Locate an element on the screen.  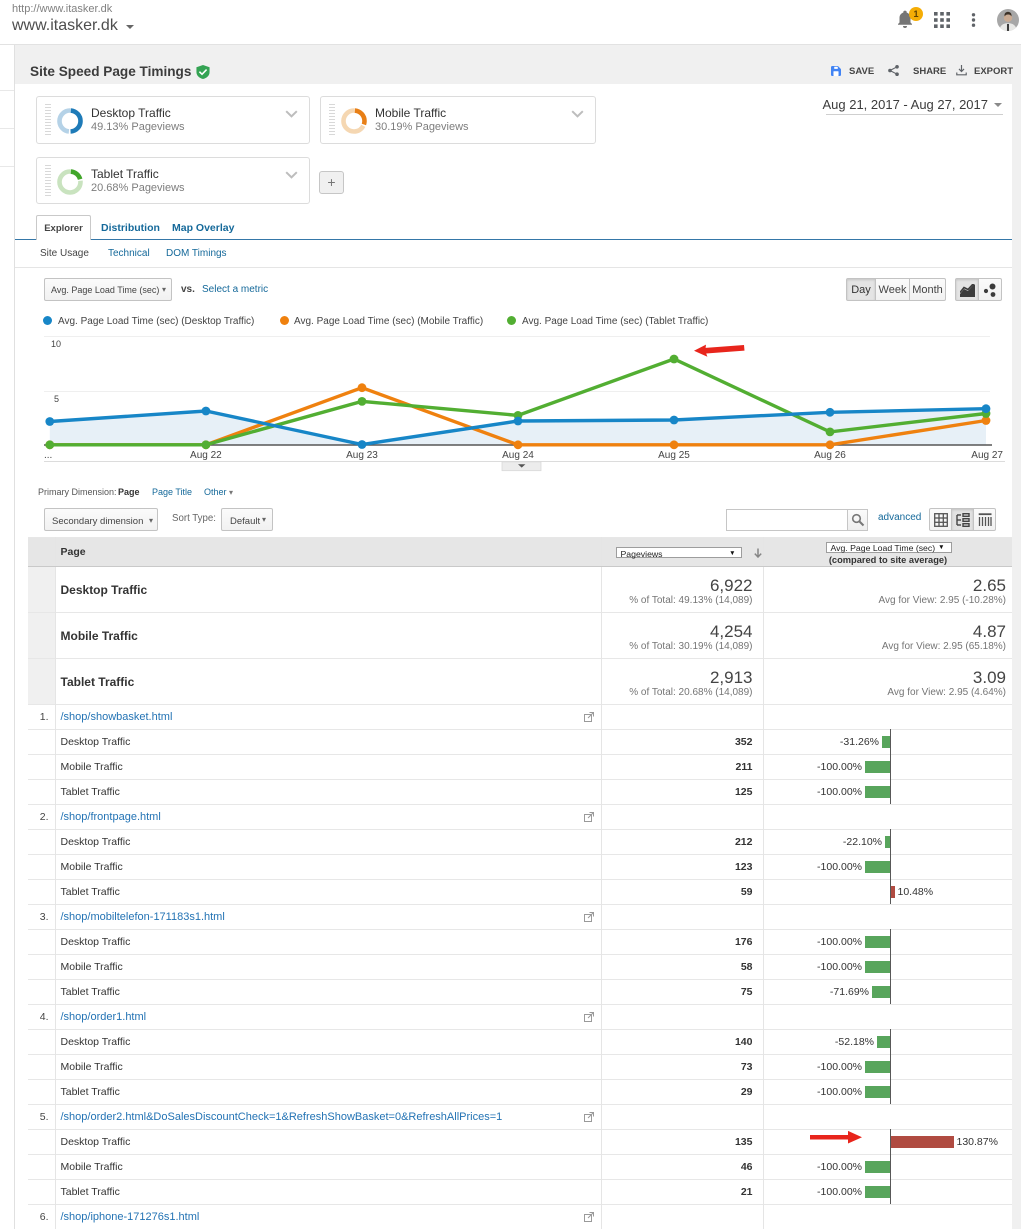
svg-text: Aug 23 is located at coordinates (362, 455).